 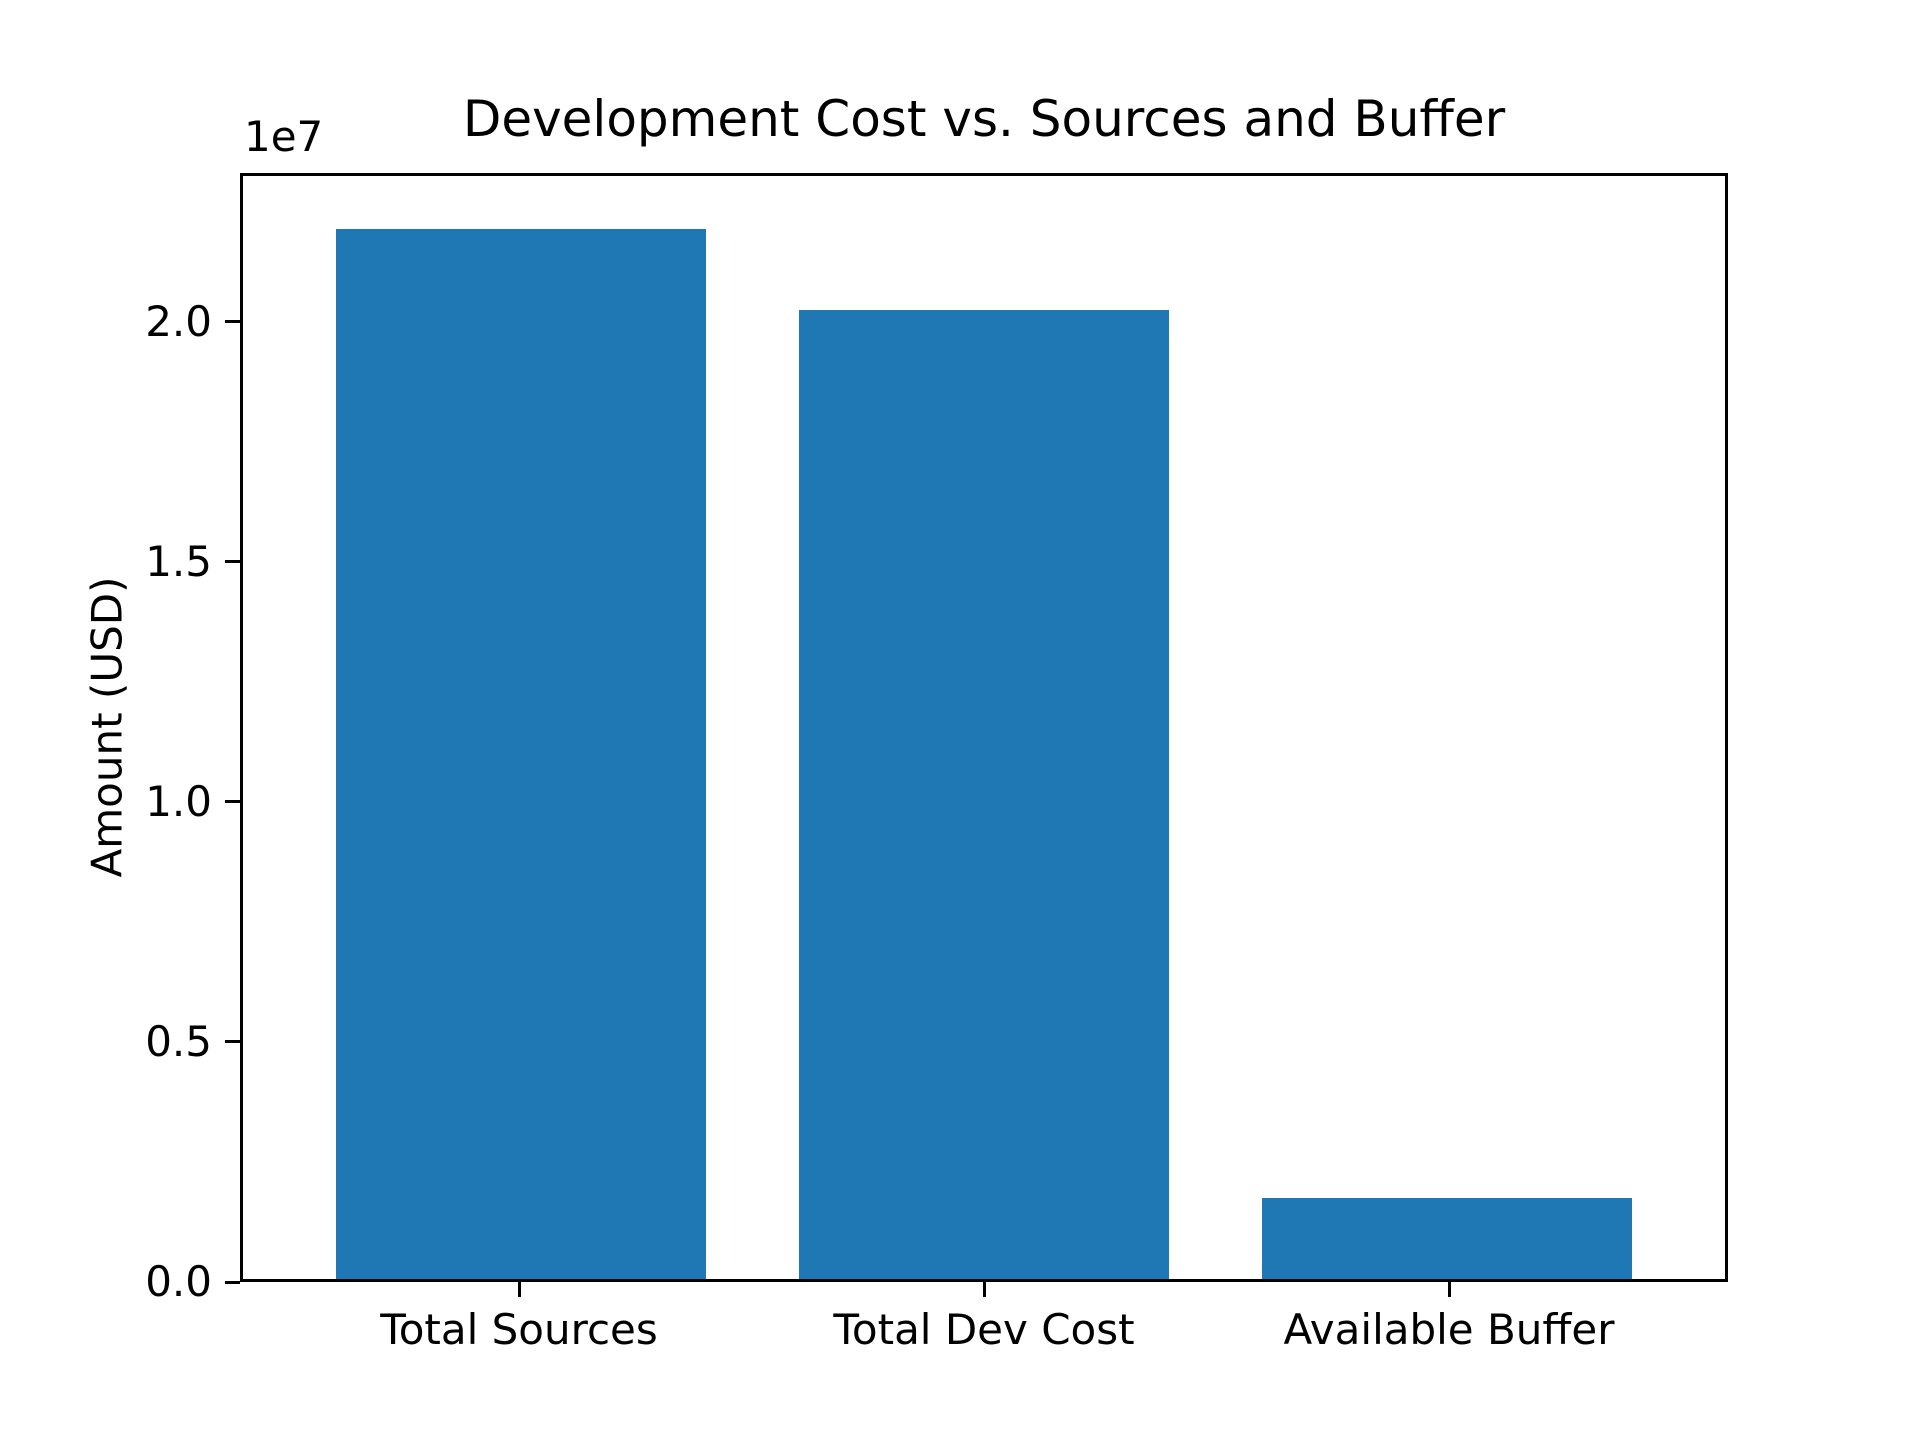 I want to click on x-tick-label-total-dev-cost: Total Dev Cost, so click(x=984, y=1329).